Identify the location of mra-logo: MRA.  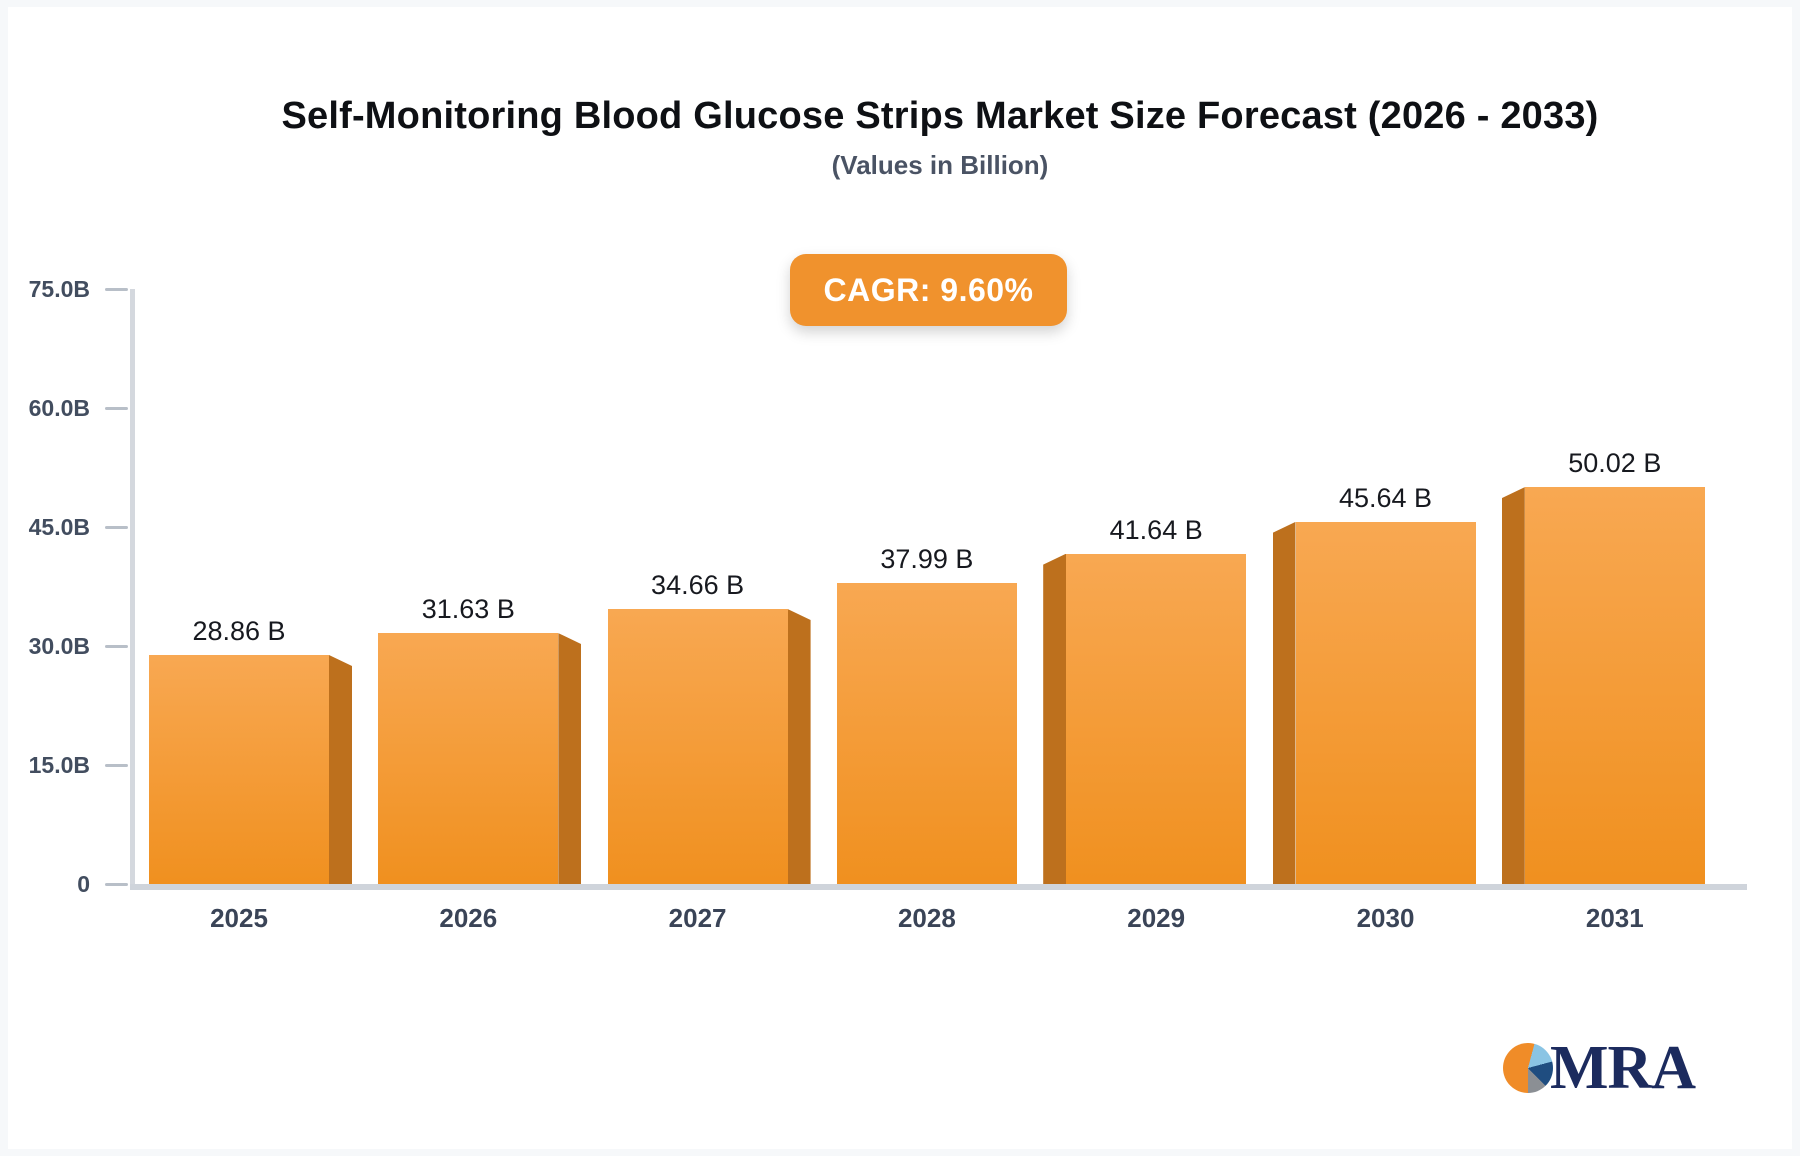
(1599, 1068).